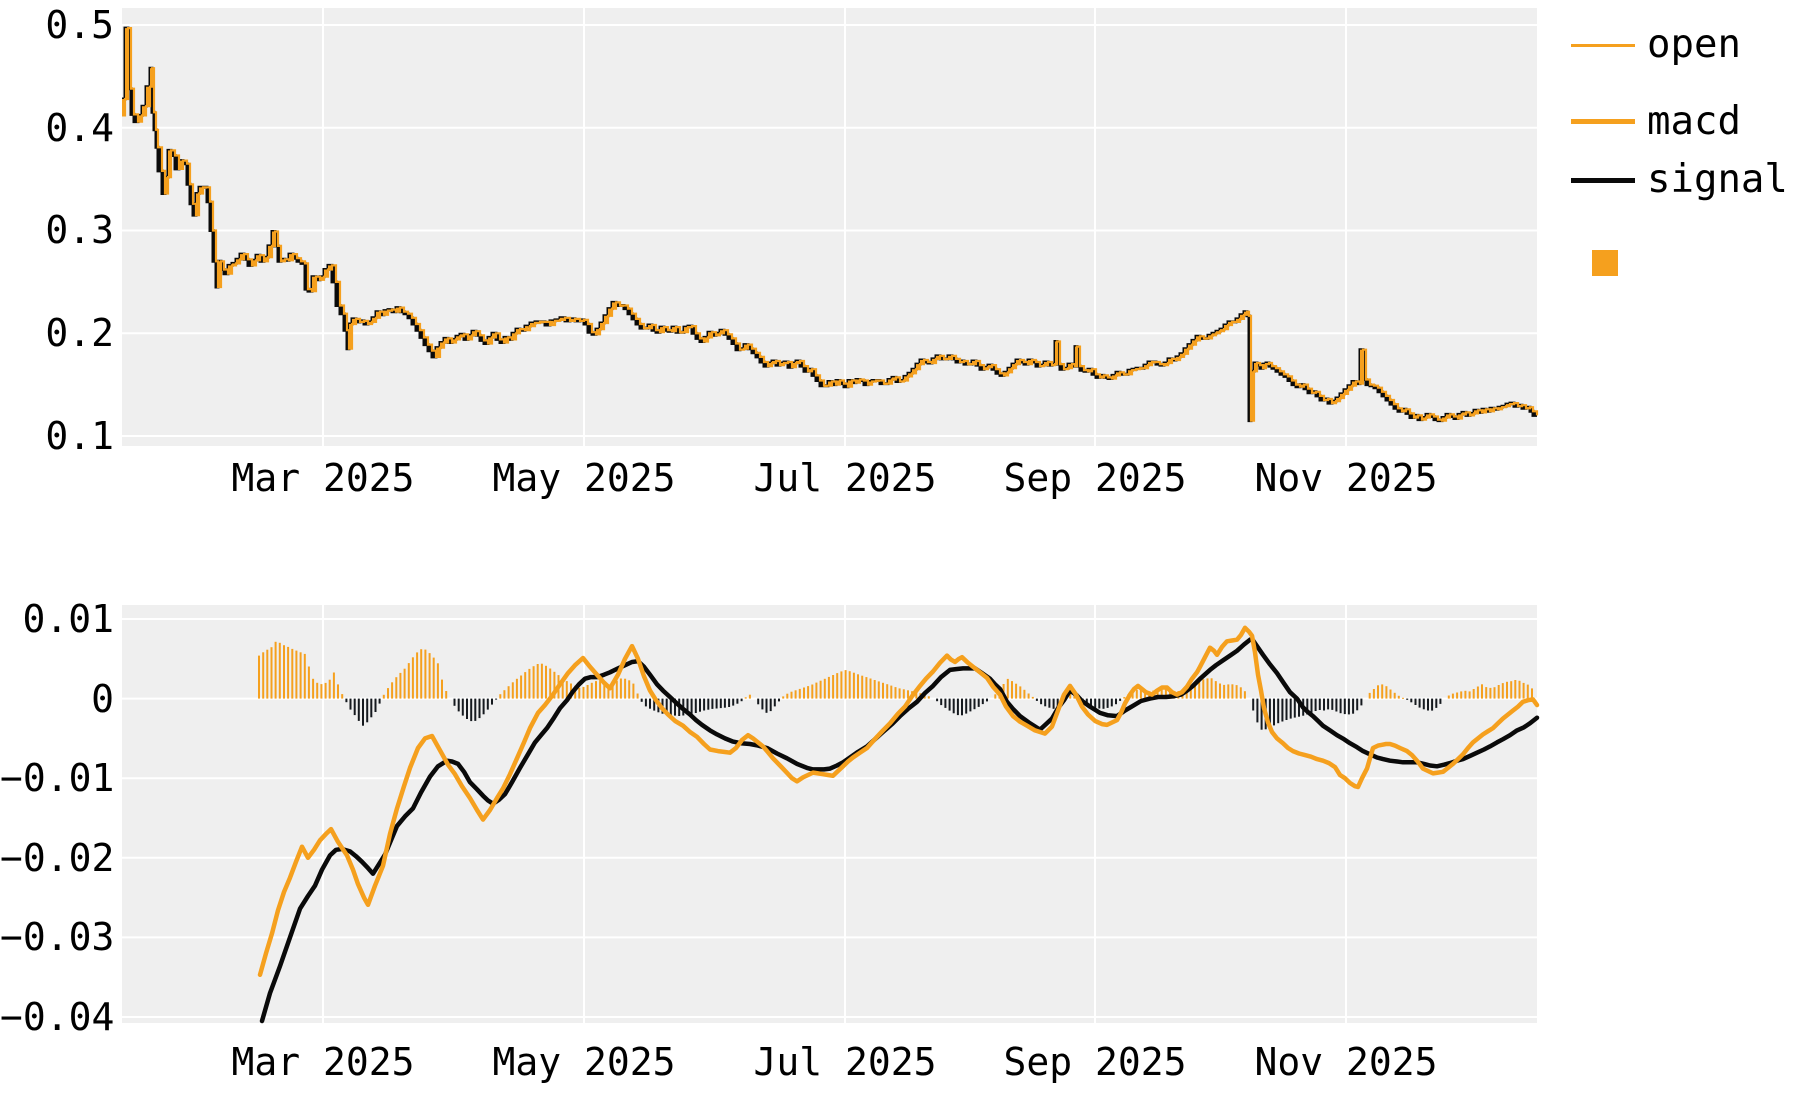 The height and width of the screenshot is (1100, 1800). What do you see at coordinates (845, 478) in the screenshot?
I see `top-x-tick-label: Jul 2025` at bounding box center [845, 478].